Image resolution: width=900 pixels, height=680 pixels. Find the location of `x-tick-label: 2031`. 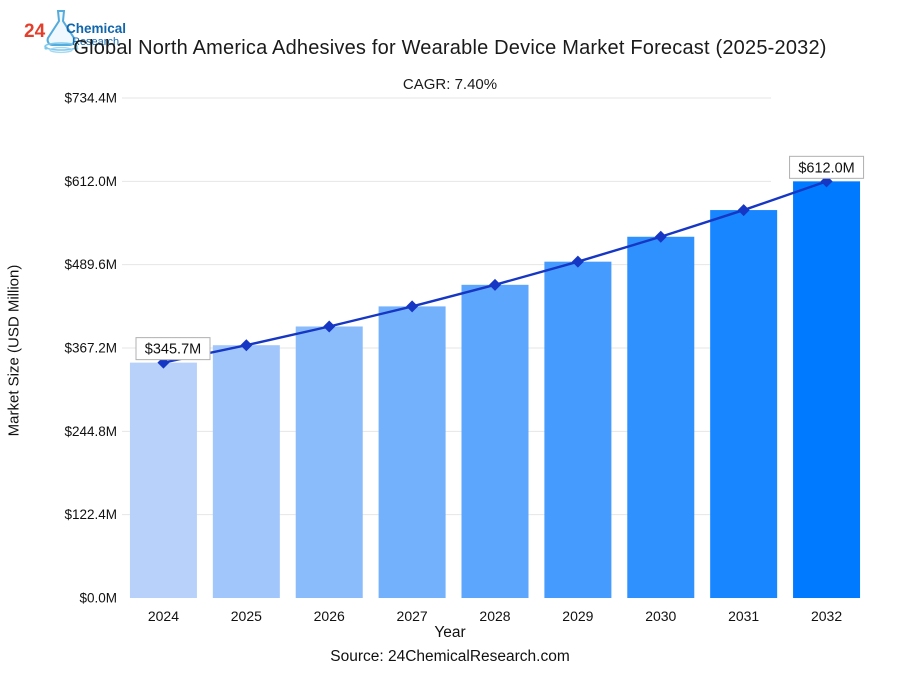

x-tick-label: 2031 is located at coordinates (743, 616).